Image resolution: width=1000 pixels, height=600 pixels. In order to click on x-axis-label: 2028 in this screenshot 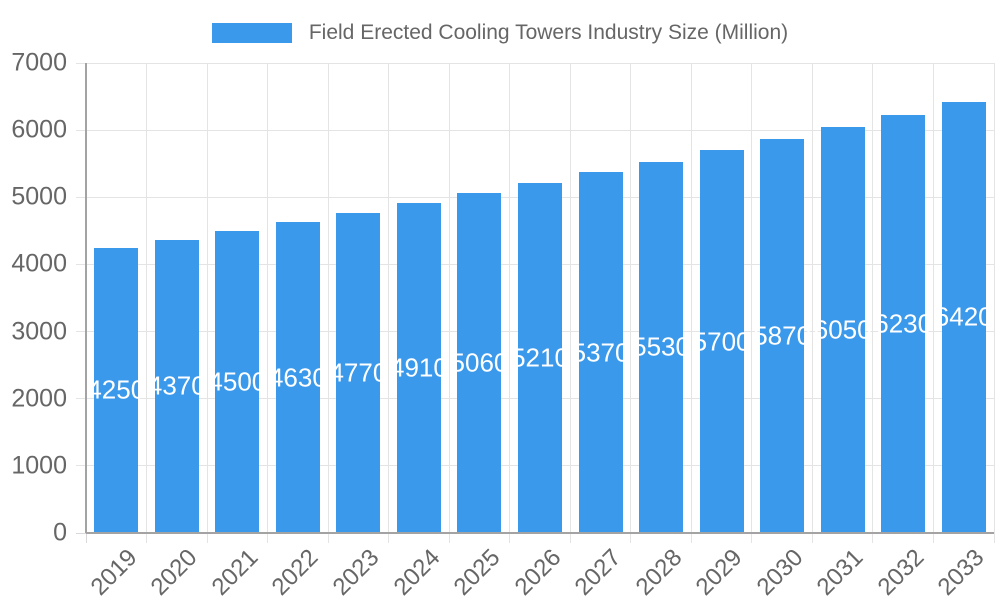, I will do `click(659, 572)`.